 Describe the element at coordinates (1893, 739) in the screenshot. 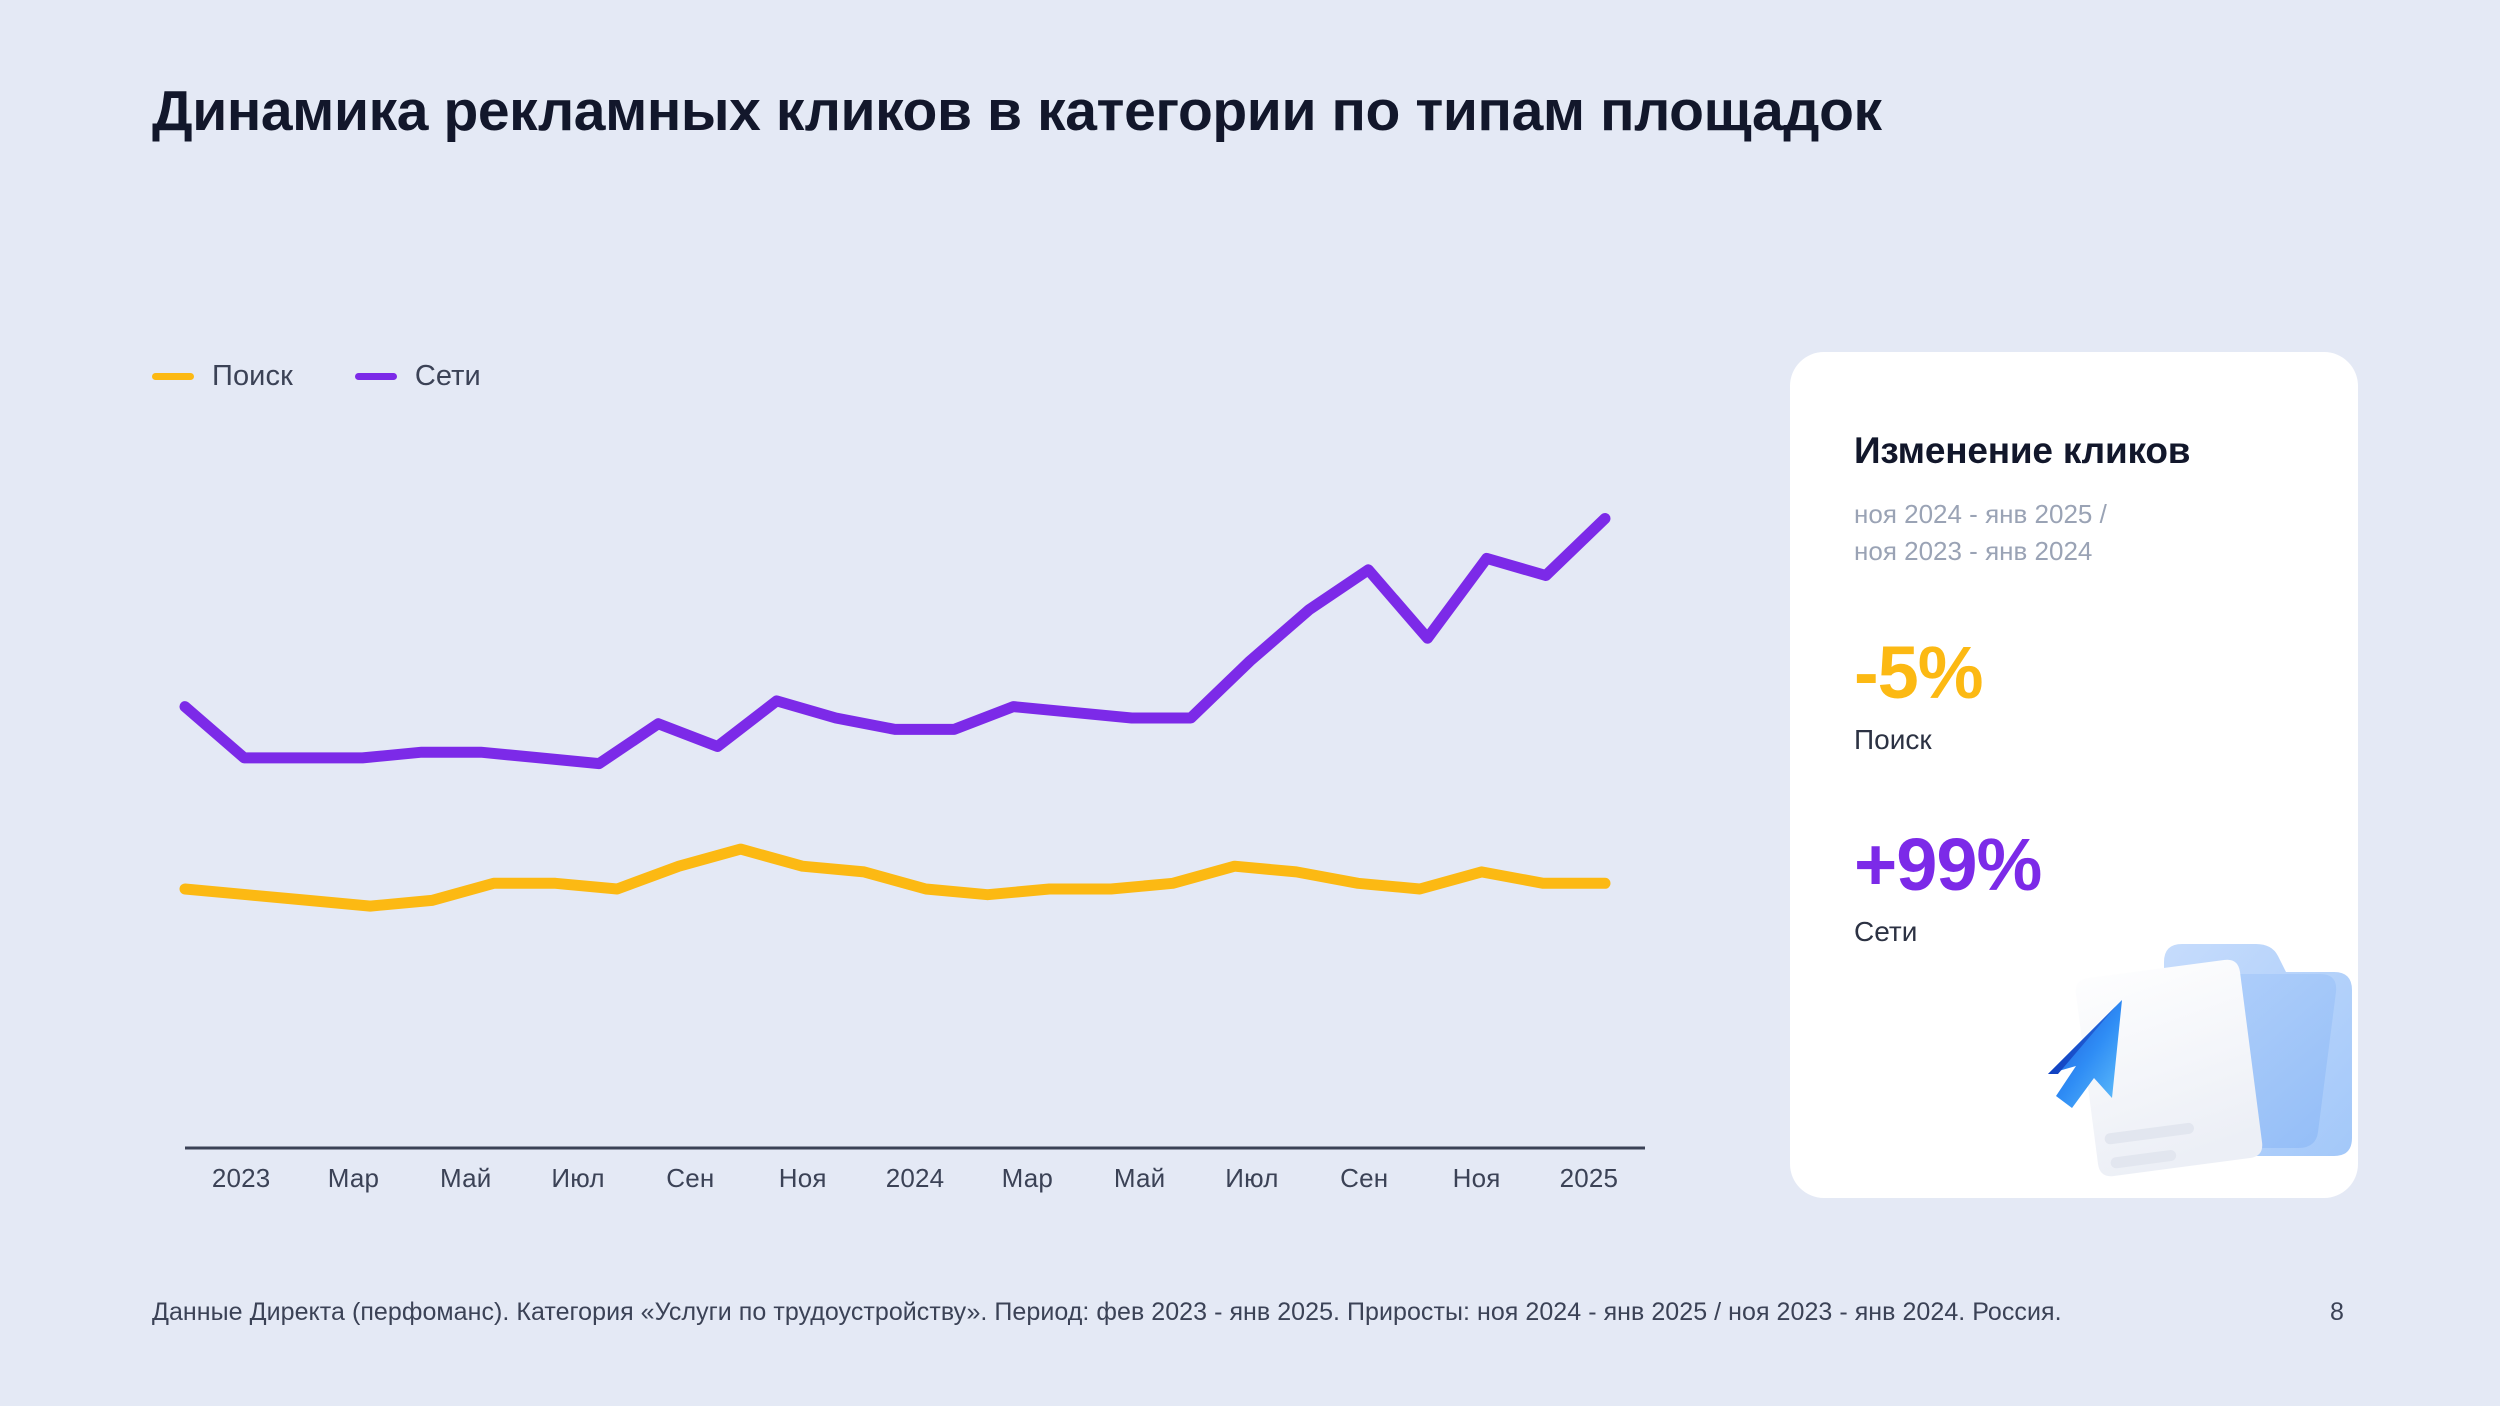

I see `kpi-stat-label: Поиск` at that location.